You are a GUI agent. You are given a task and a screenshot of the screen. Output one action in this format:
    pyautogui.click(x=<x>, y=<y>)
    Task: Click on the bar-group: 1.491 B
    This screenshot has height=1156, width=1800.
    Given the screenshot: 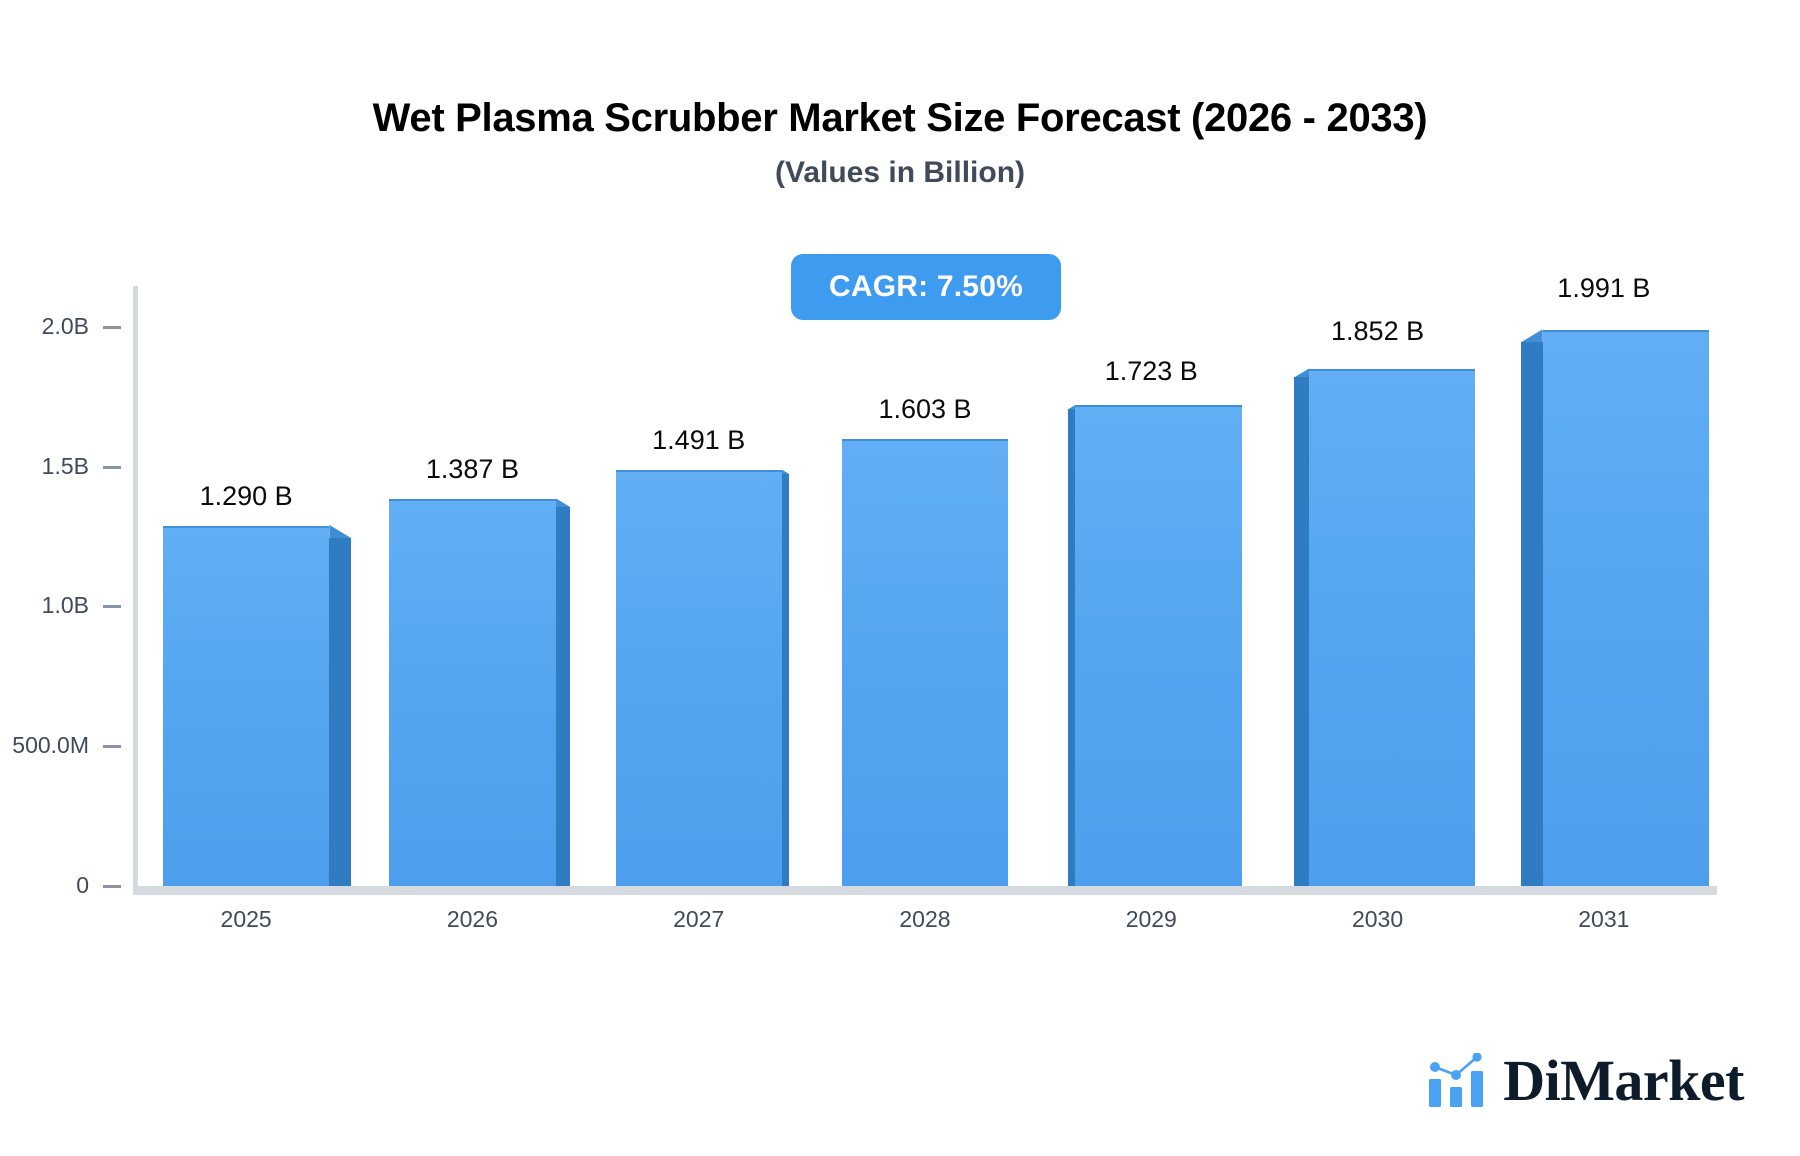 What is the action you would take?
    pyautogui.click(x=699, y=586)
    